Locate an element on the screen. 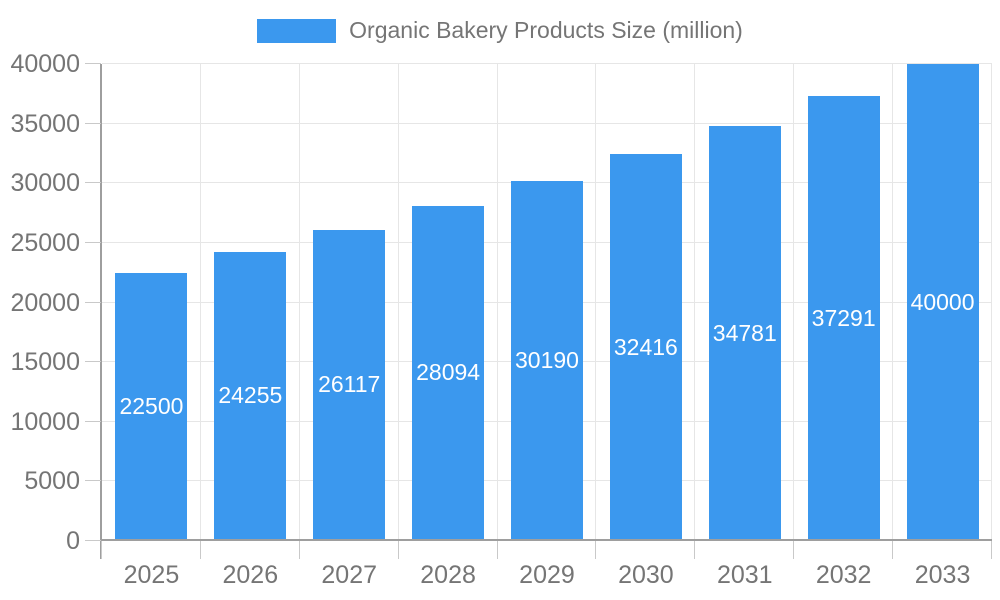 The width and height of the screenshot is (1000, 600). y-axis-tick-label: 25000 is located at coordinates (45, 242).